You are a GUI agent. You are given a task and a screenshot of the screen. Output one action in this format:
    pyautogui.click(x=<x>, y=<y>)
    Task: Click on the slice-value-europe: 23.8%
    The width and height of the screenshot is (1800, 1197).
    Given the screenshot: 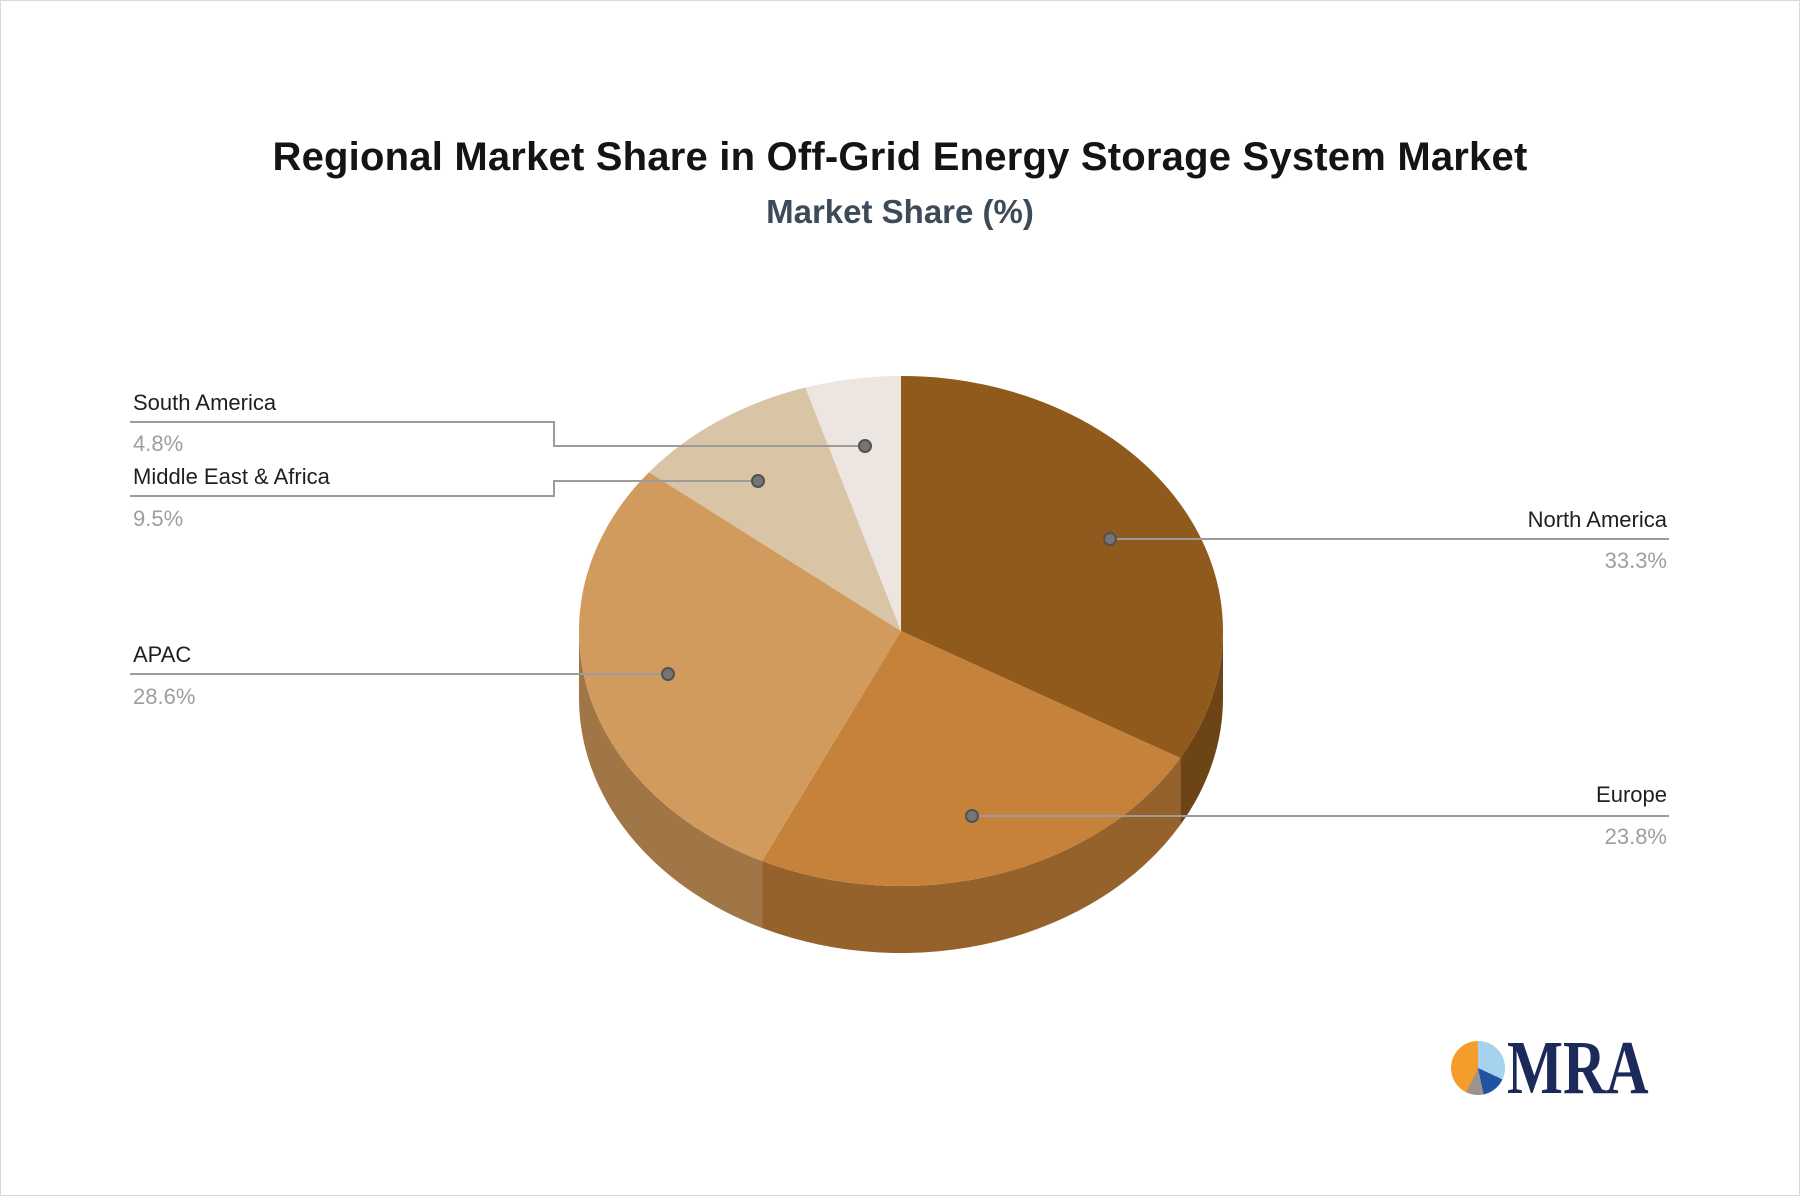 What is the action you would take?
    pyautogui.click(x=1635, y=836)
    